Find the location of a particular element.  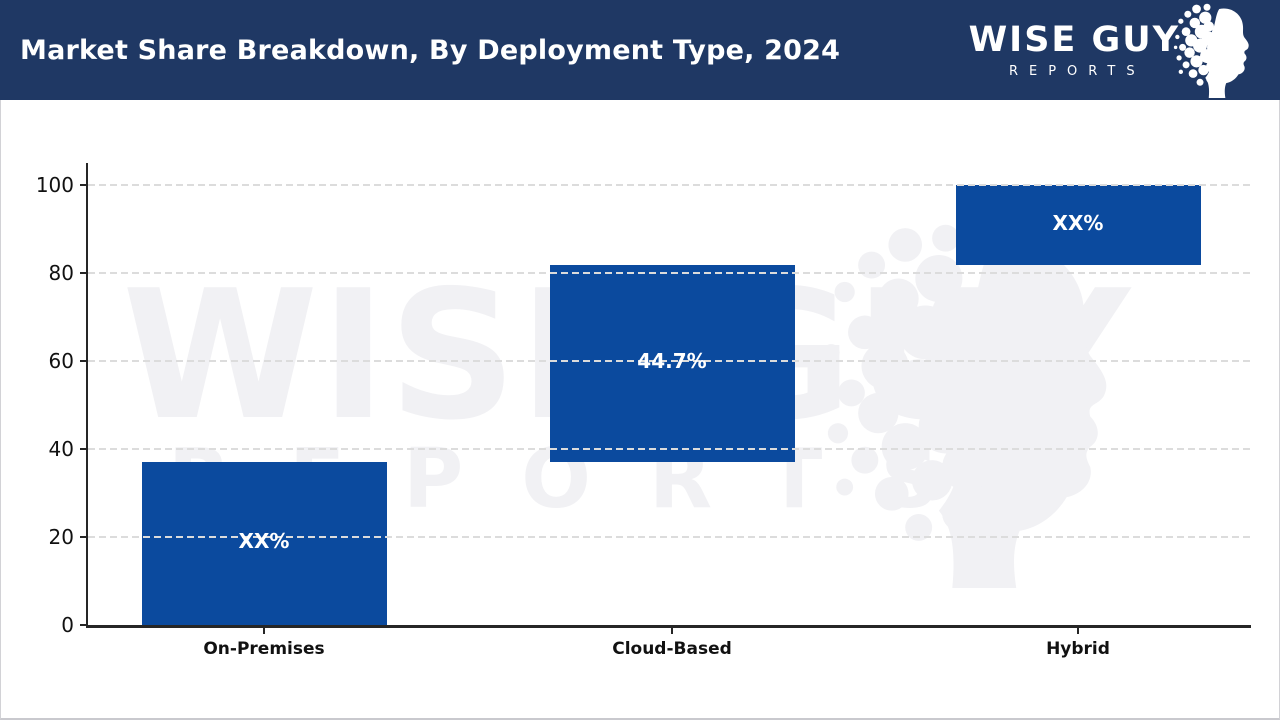

logo-wordmark: WISE GUY is located at coordinates (1074, 39).